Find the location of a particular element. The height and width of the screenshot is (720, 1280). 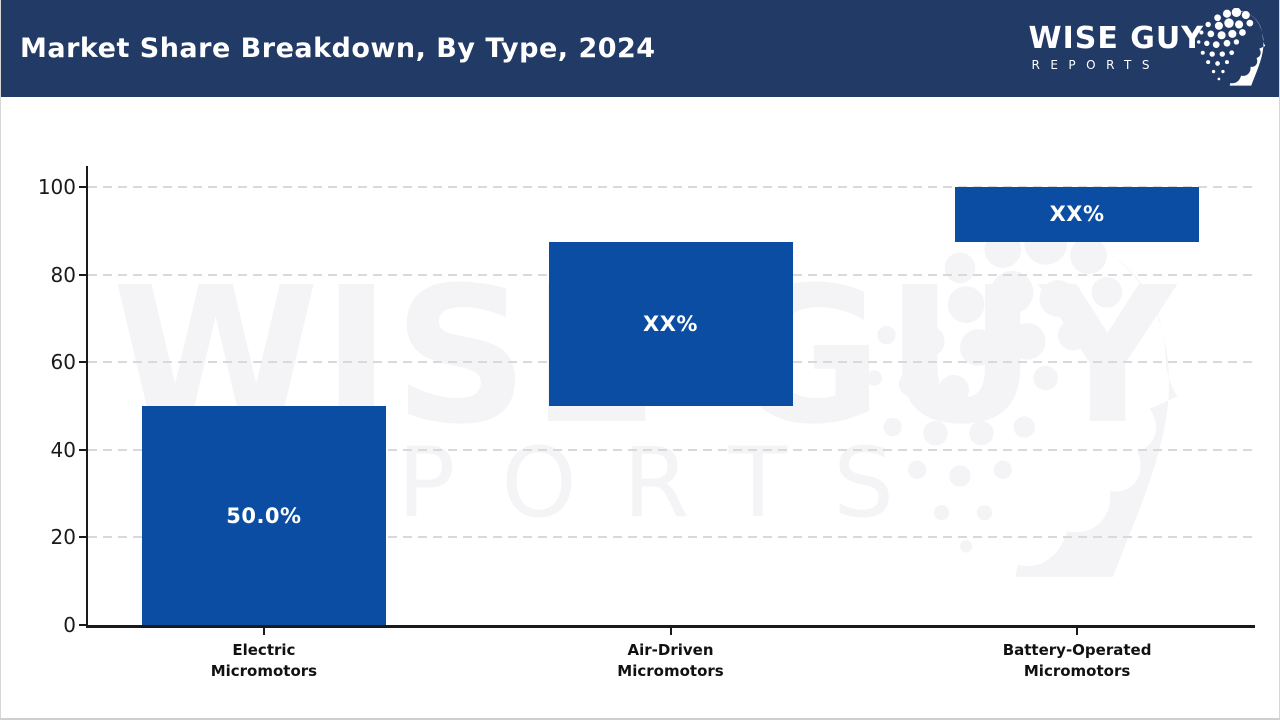

x-category-label: Battery-Operated Micromotors is located at coordinates (1077, 661).